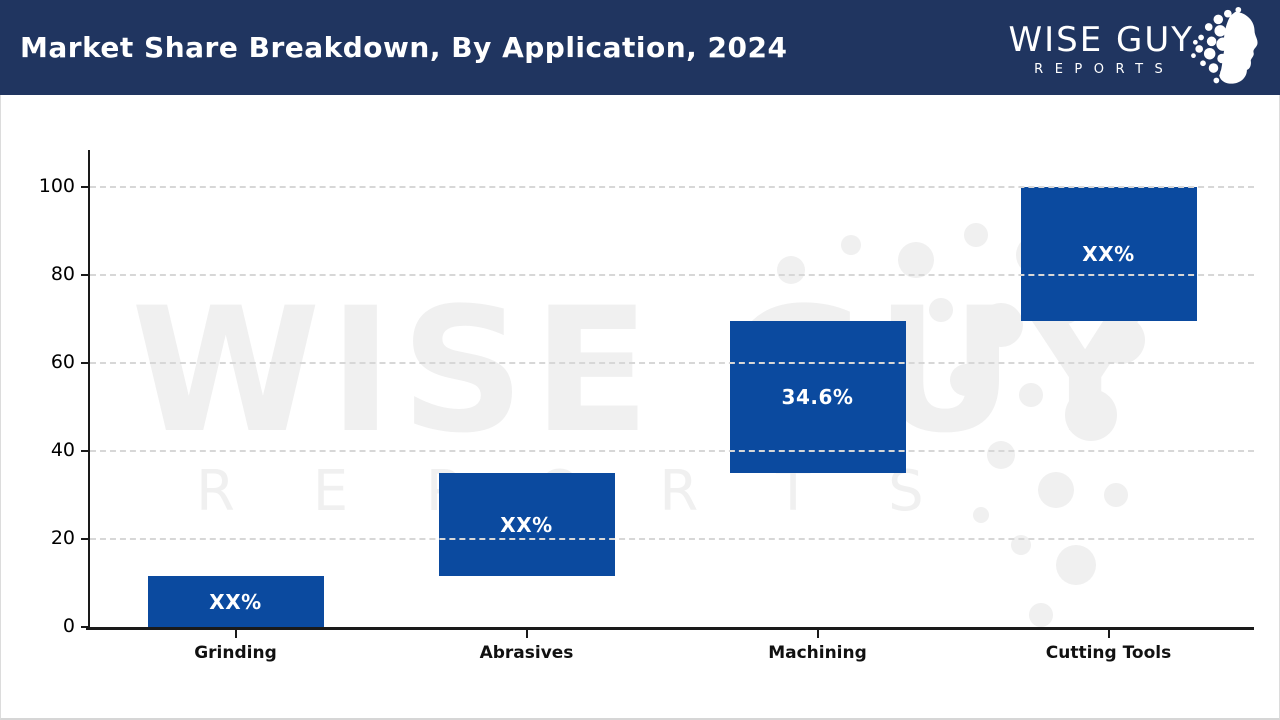 Image resolution: width=1280 pixels, height=720 pixels. I want to click on y-axis-line, so click(89, 390).